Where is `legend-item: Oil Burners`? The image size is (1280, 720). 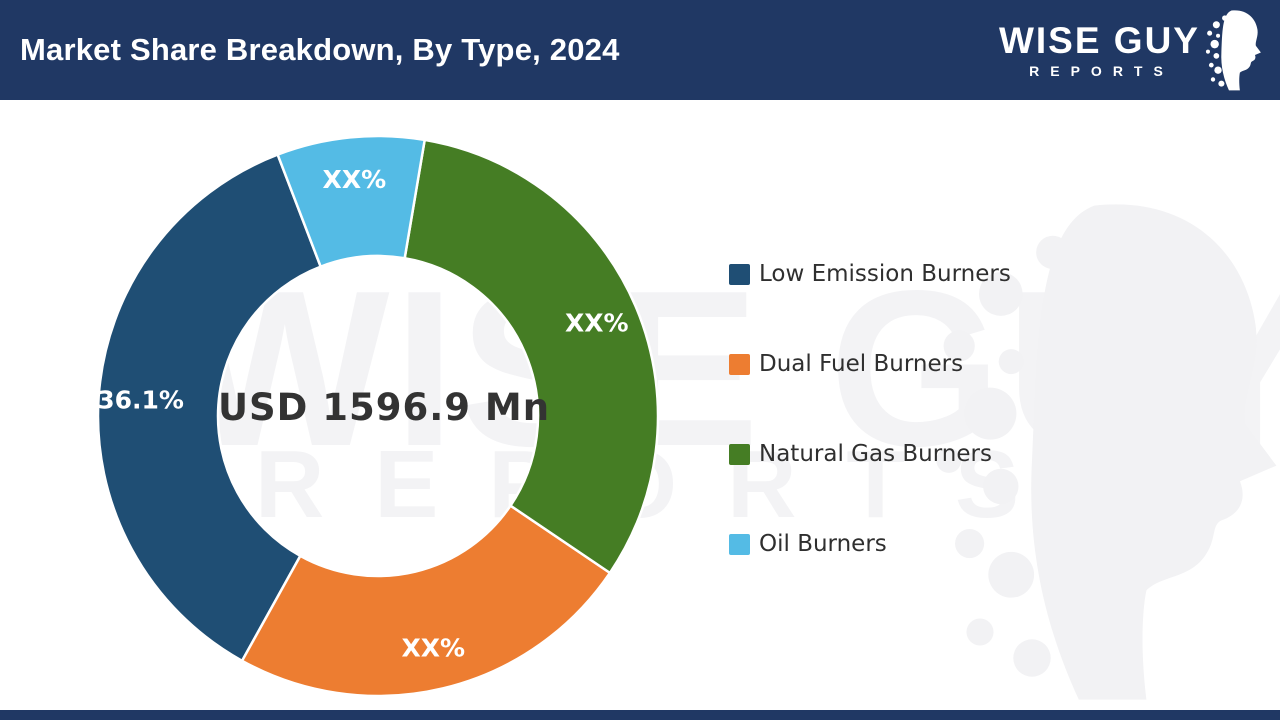 legend-item: Oil Burners is located at coordinates (870, 544).